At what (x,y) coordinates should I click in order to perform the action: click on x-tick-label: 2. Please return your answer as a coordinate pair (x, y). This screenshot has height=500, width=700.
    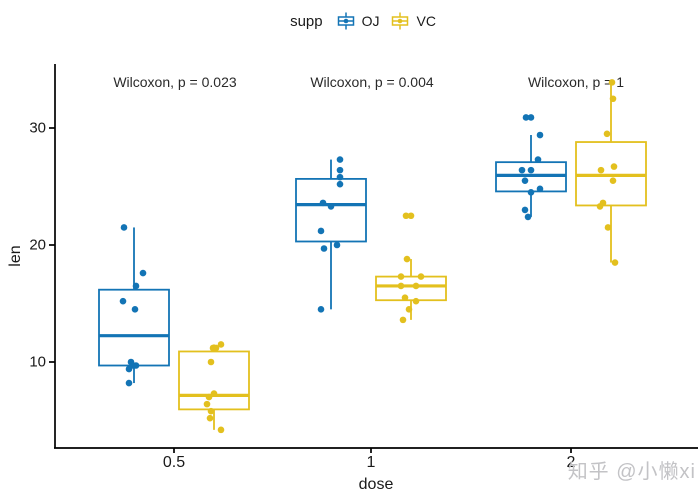
    Looking at the image, I should click on (571, 462).